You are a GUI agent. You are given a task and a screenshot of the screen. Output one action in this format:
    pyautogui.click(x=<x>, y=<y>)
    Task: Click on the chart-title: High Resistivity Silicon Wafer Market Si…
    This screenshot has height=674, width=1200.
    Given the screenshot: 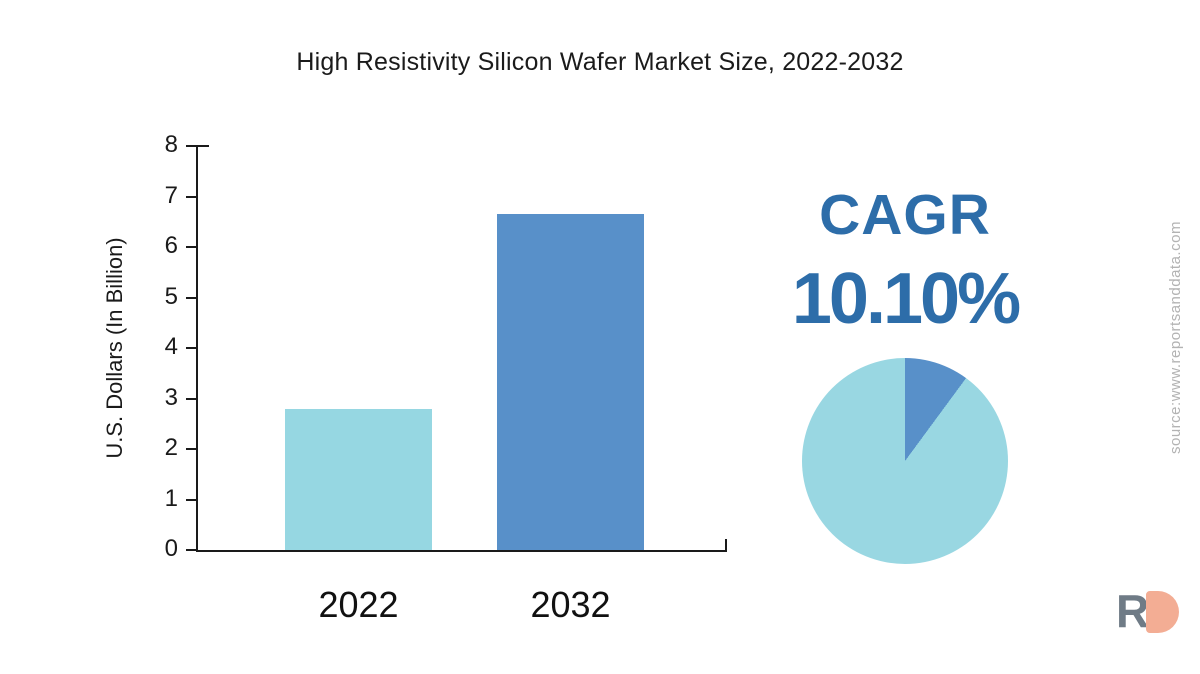 What is the action you would take?
    pyautogui.click(x=600, y=62)
    